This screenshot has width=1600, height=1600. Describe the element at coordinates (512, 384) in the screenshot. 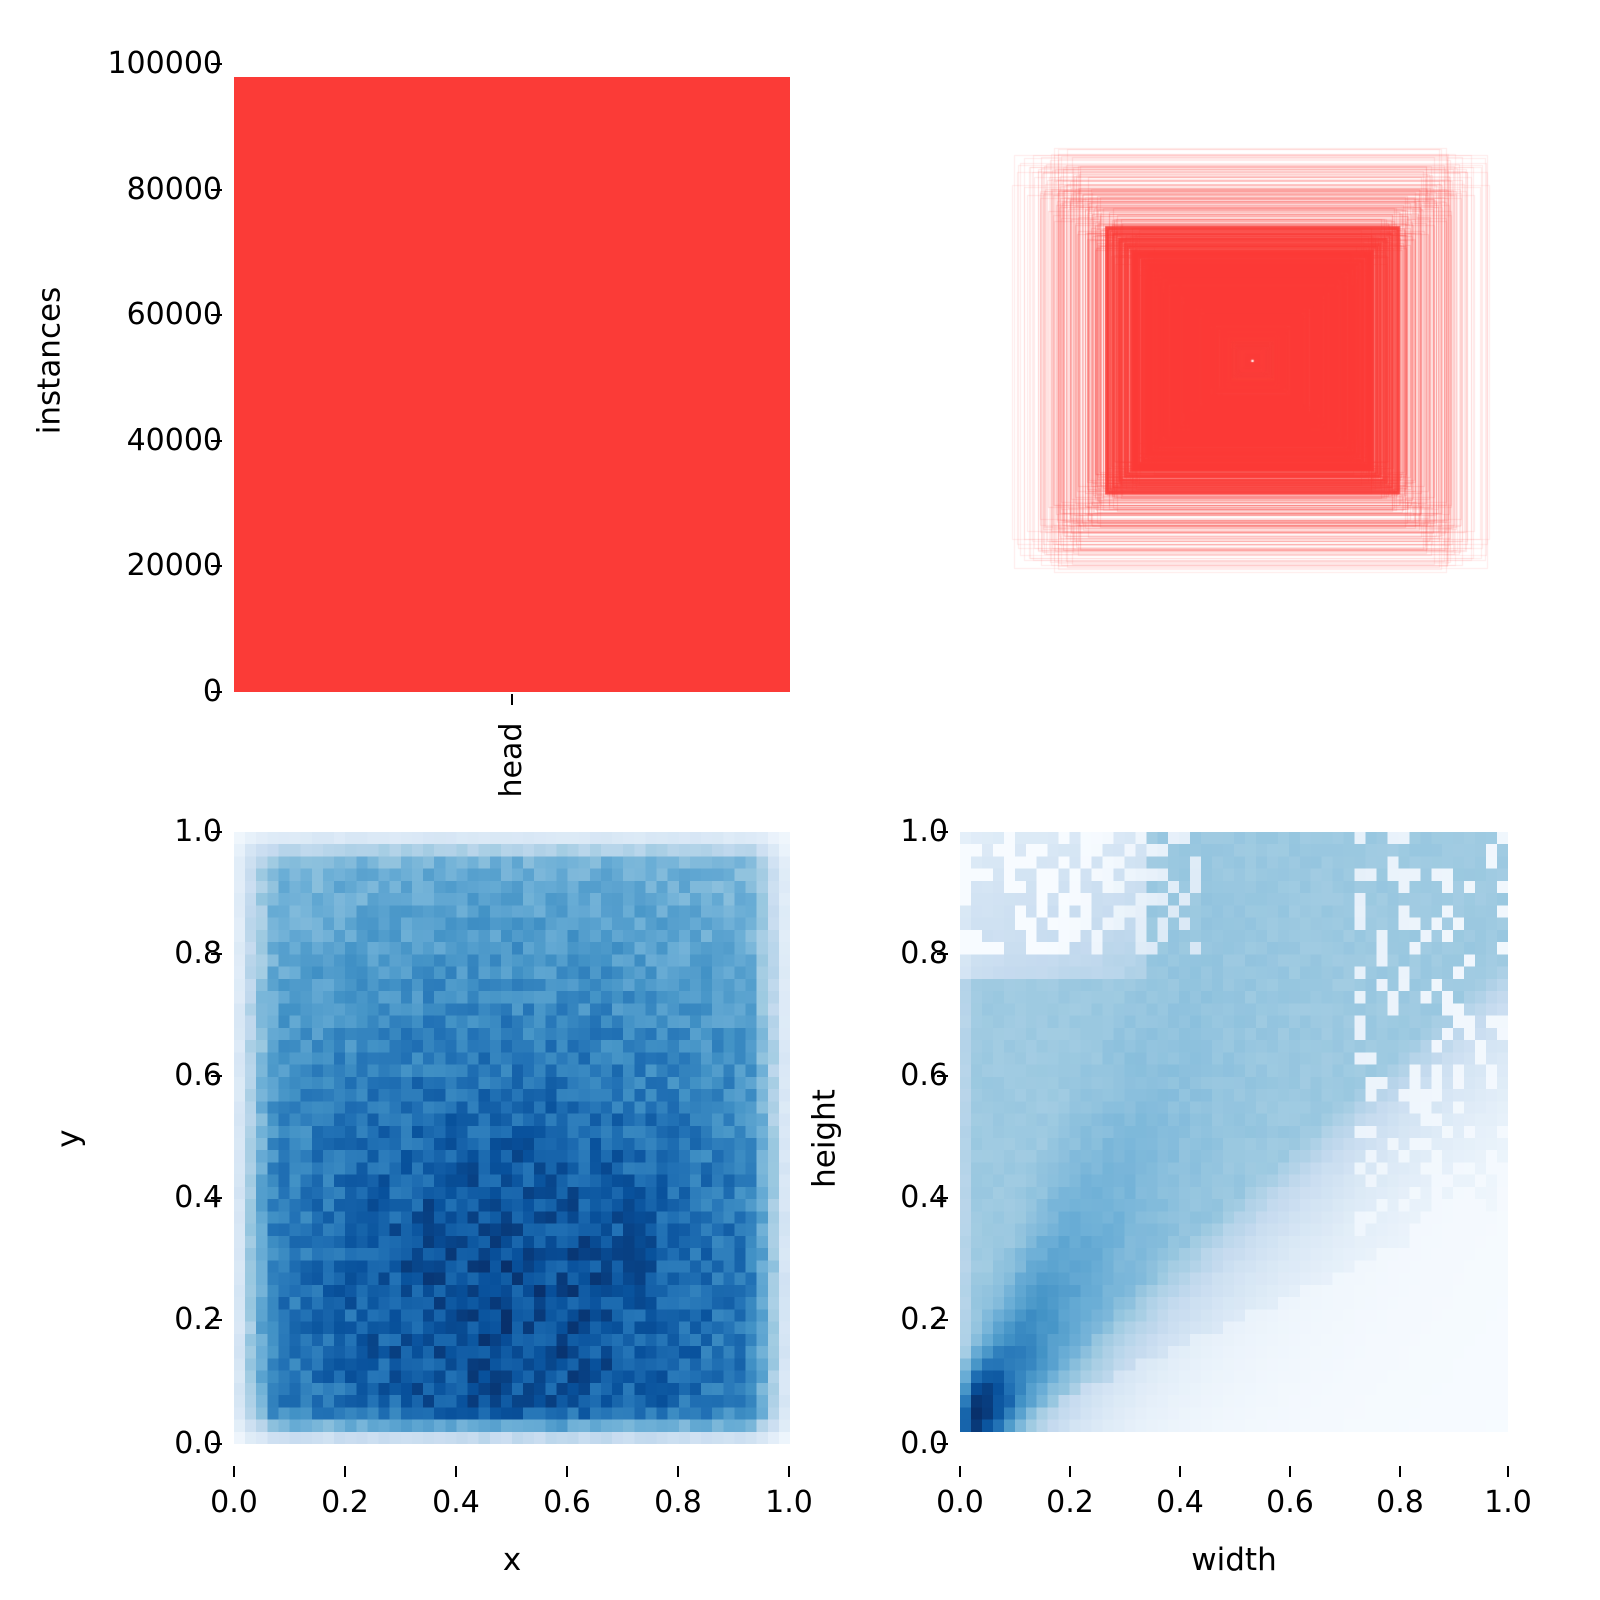

I see `bar-head` at that location.